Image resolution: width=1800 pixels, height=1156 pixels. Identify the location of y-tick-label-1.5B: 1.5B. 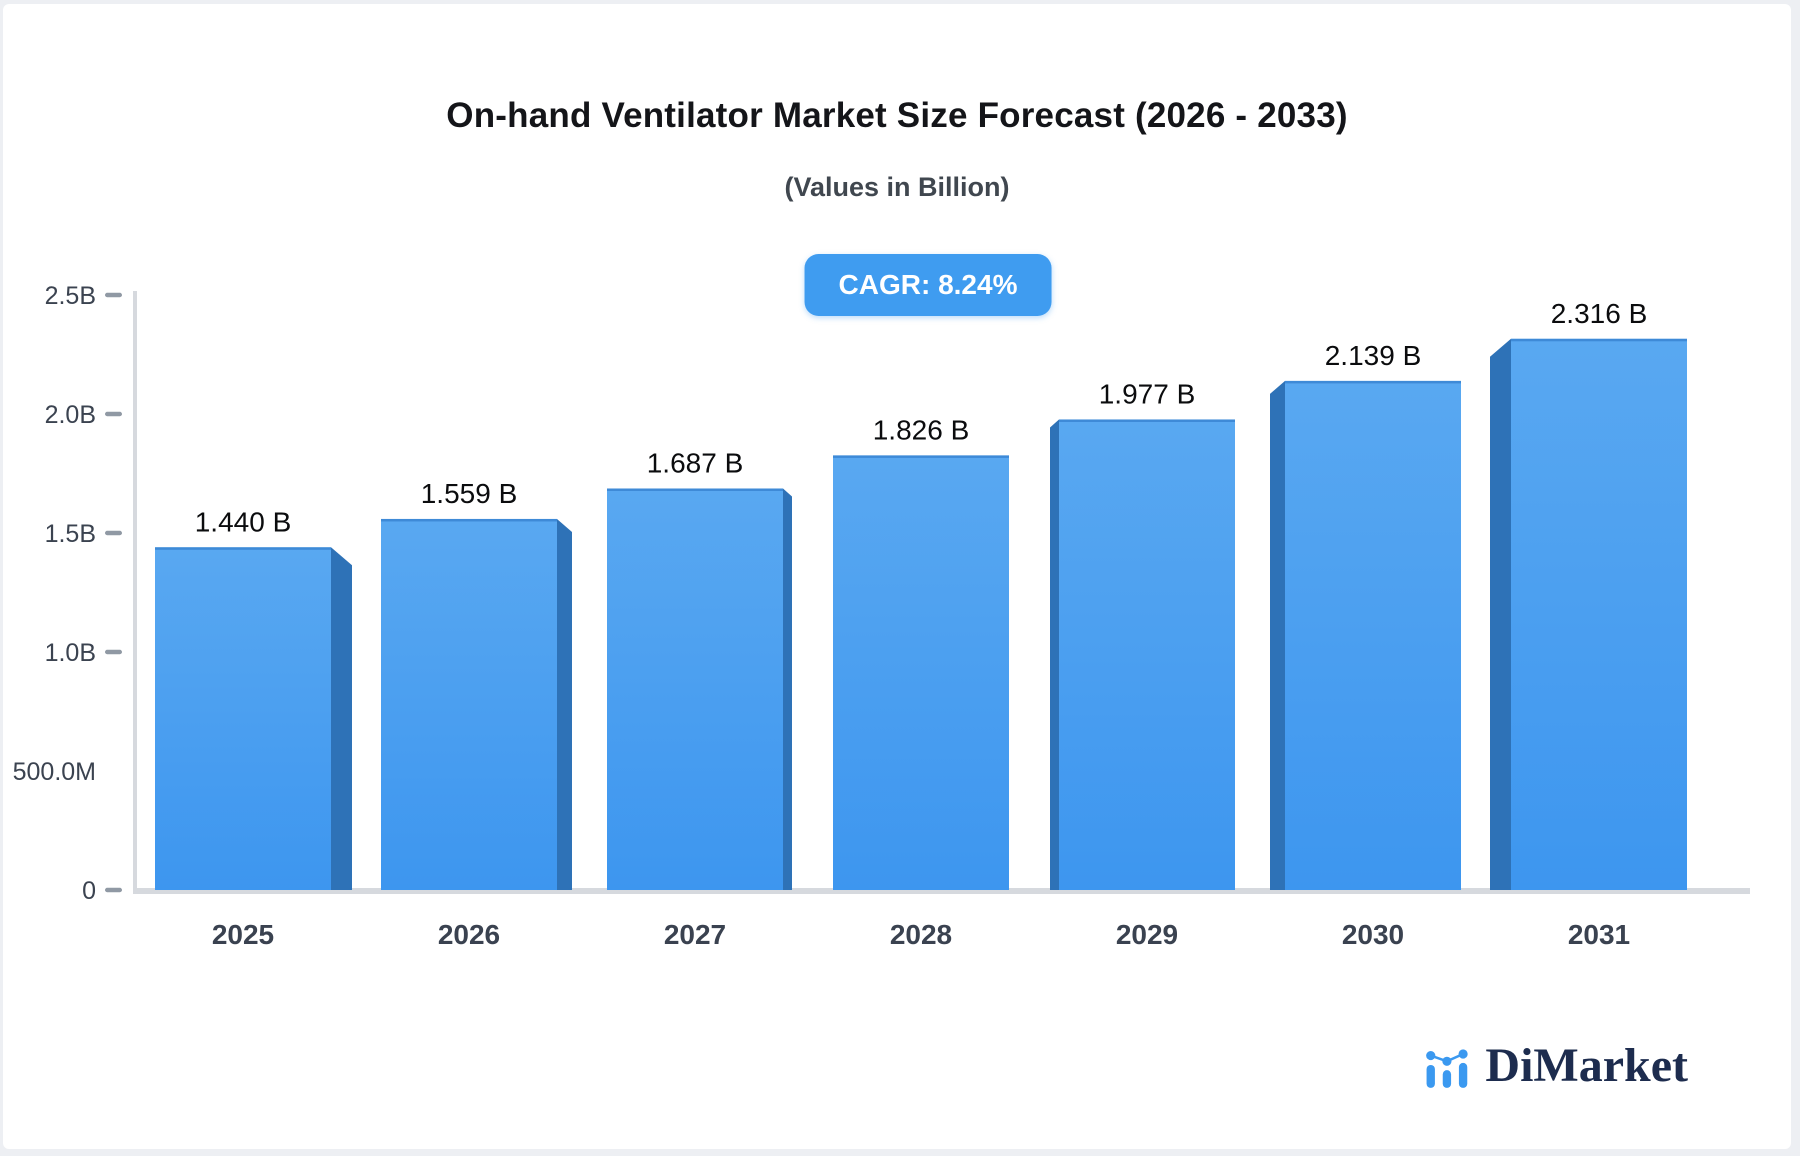
(70, 534).